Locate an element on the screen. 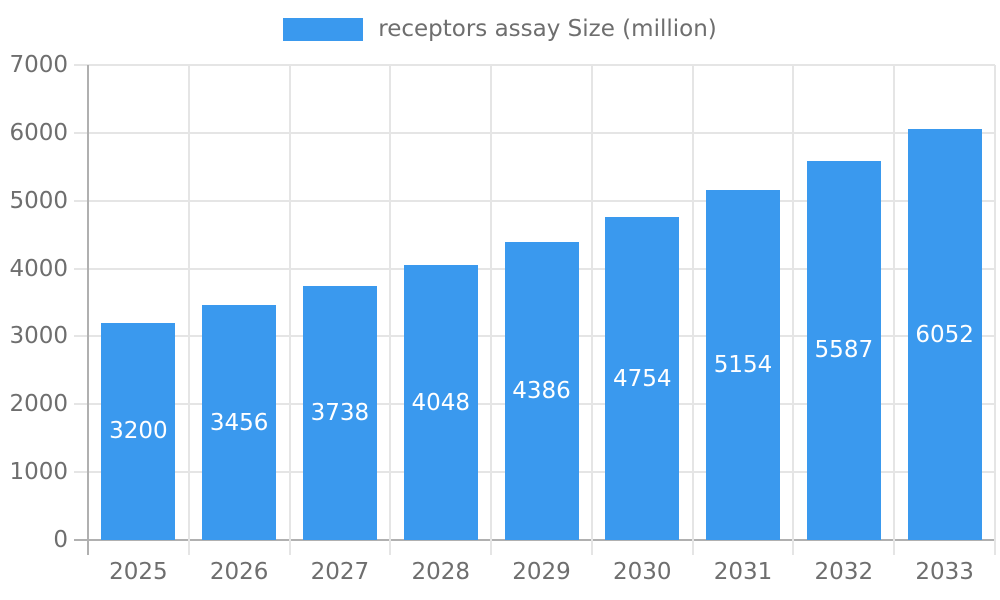 This screenshot has width=1000, height=600. x-tick-label-2028: 2028 is located at coordinates (440, 572).